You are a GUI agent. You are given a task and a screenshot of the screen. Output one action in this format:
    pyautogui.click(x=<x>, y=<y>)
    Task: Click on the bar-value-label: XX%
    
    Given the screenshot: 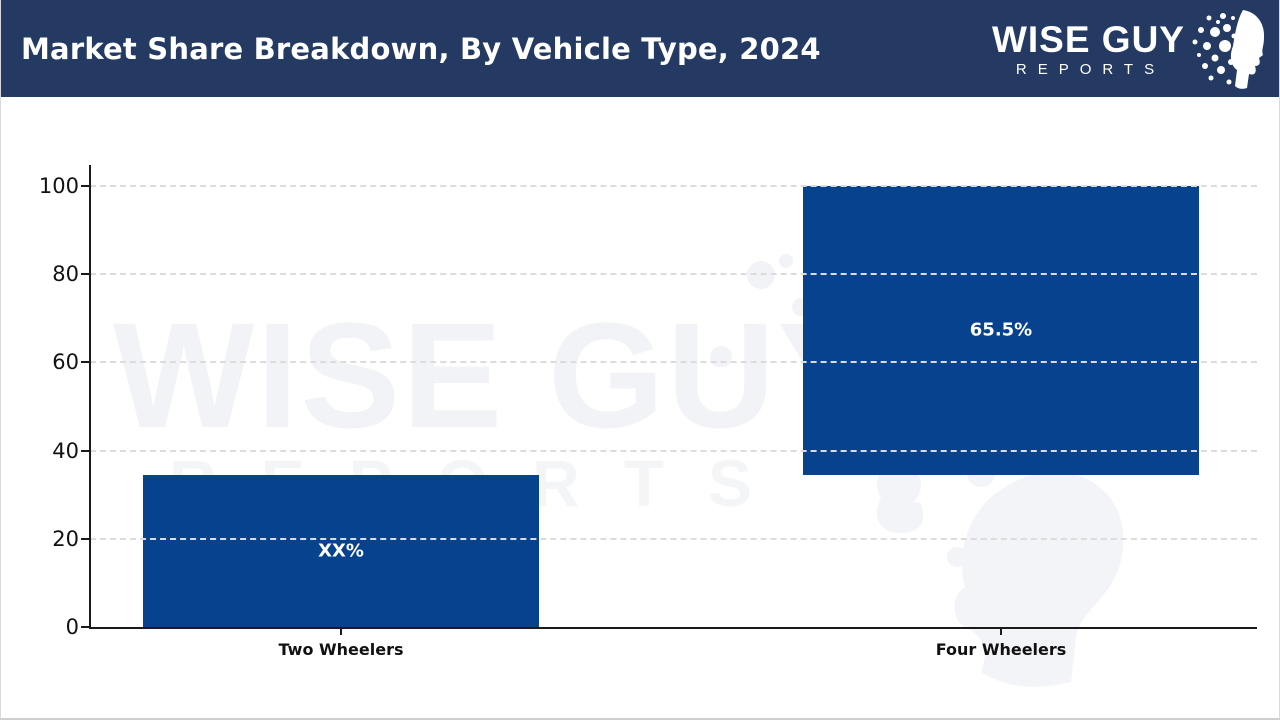 What is the action you would take?
    pyautogui.click(x=341, y=551)
    